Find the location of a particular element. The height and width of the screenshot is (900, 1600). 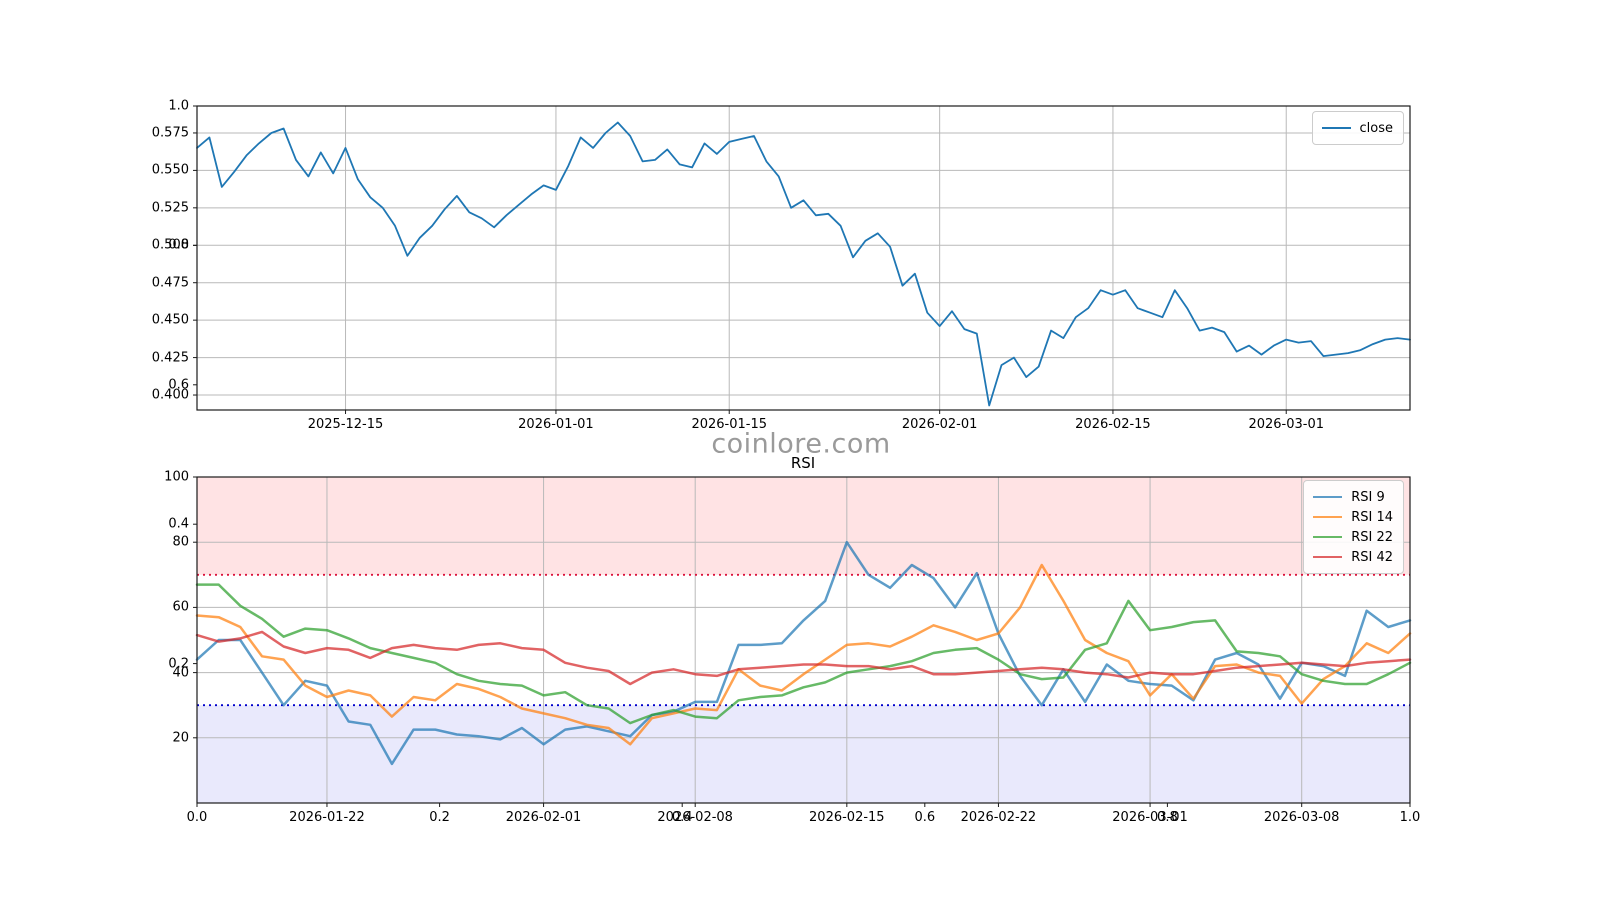

legend-item: close is located at coordinates (1357, 128).